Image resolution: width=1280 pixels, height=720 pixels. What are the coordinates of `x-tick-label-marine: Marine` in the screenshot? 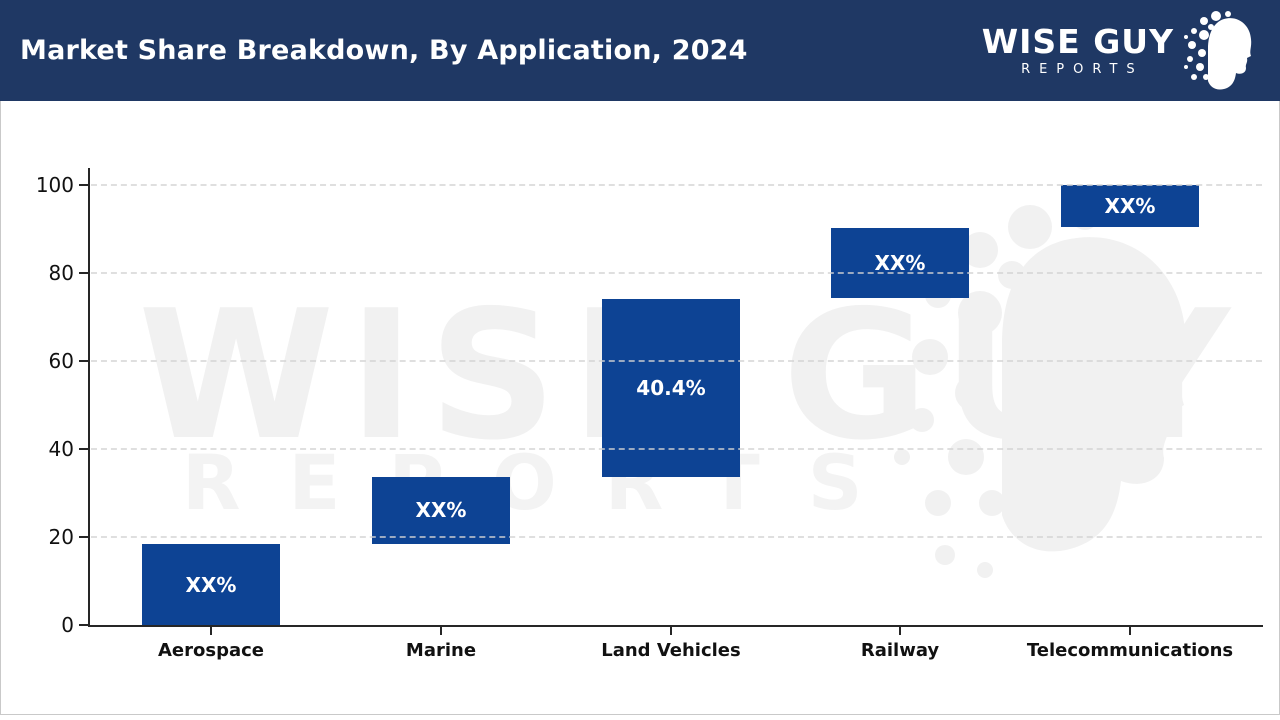 It's located at (441, 650).